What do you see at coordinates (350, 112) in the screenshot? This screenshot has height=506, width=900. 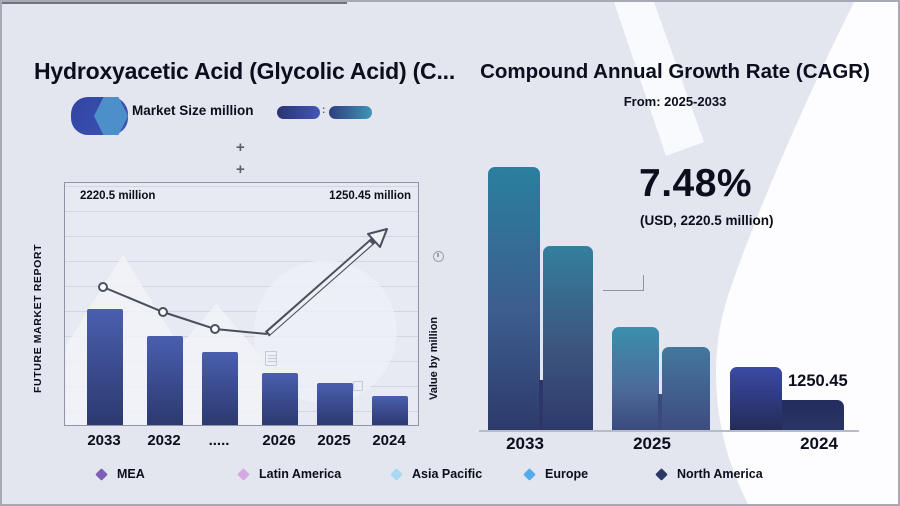 I see `legend-pill-teal` at bounding box center [350, 112].